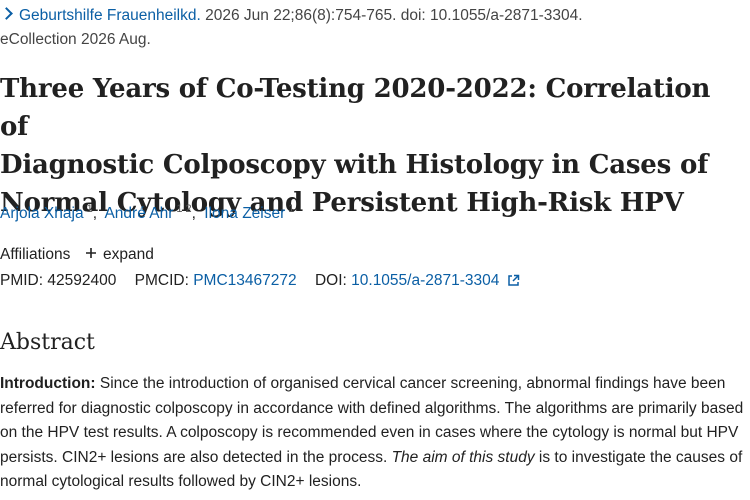 Image resolution: width=750 pixels, height=500 pixels. Describe the element at coordinates (47, 342) in the screenshot. I see `abstract-heading: Abstract` at that location.